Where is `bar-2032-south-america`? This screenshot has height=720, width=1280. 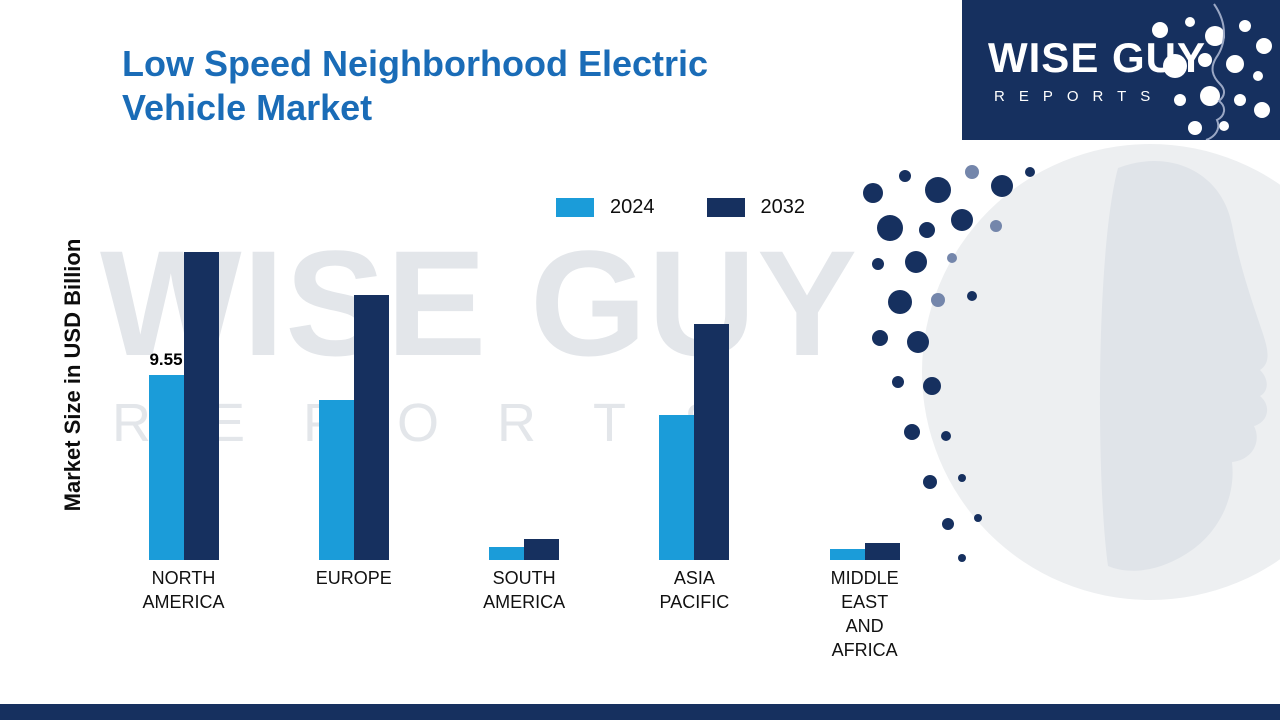 bar-2032-south-america is located at coordinates (542, 549).